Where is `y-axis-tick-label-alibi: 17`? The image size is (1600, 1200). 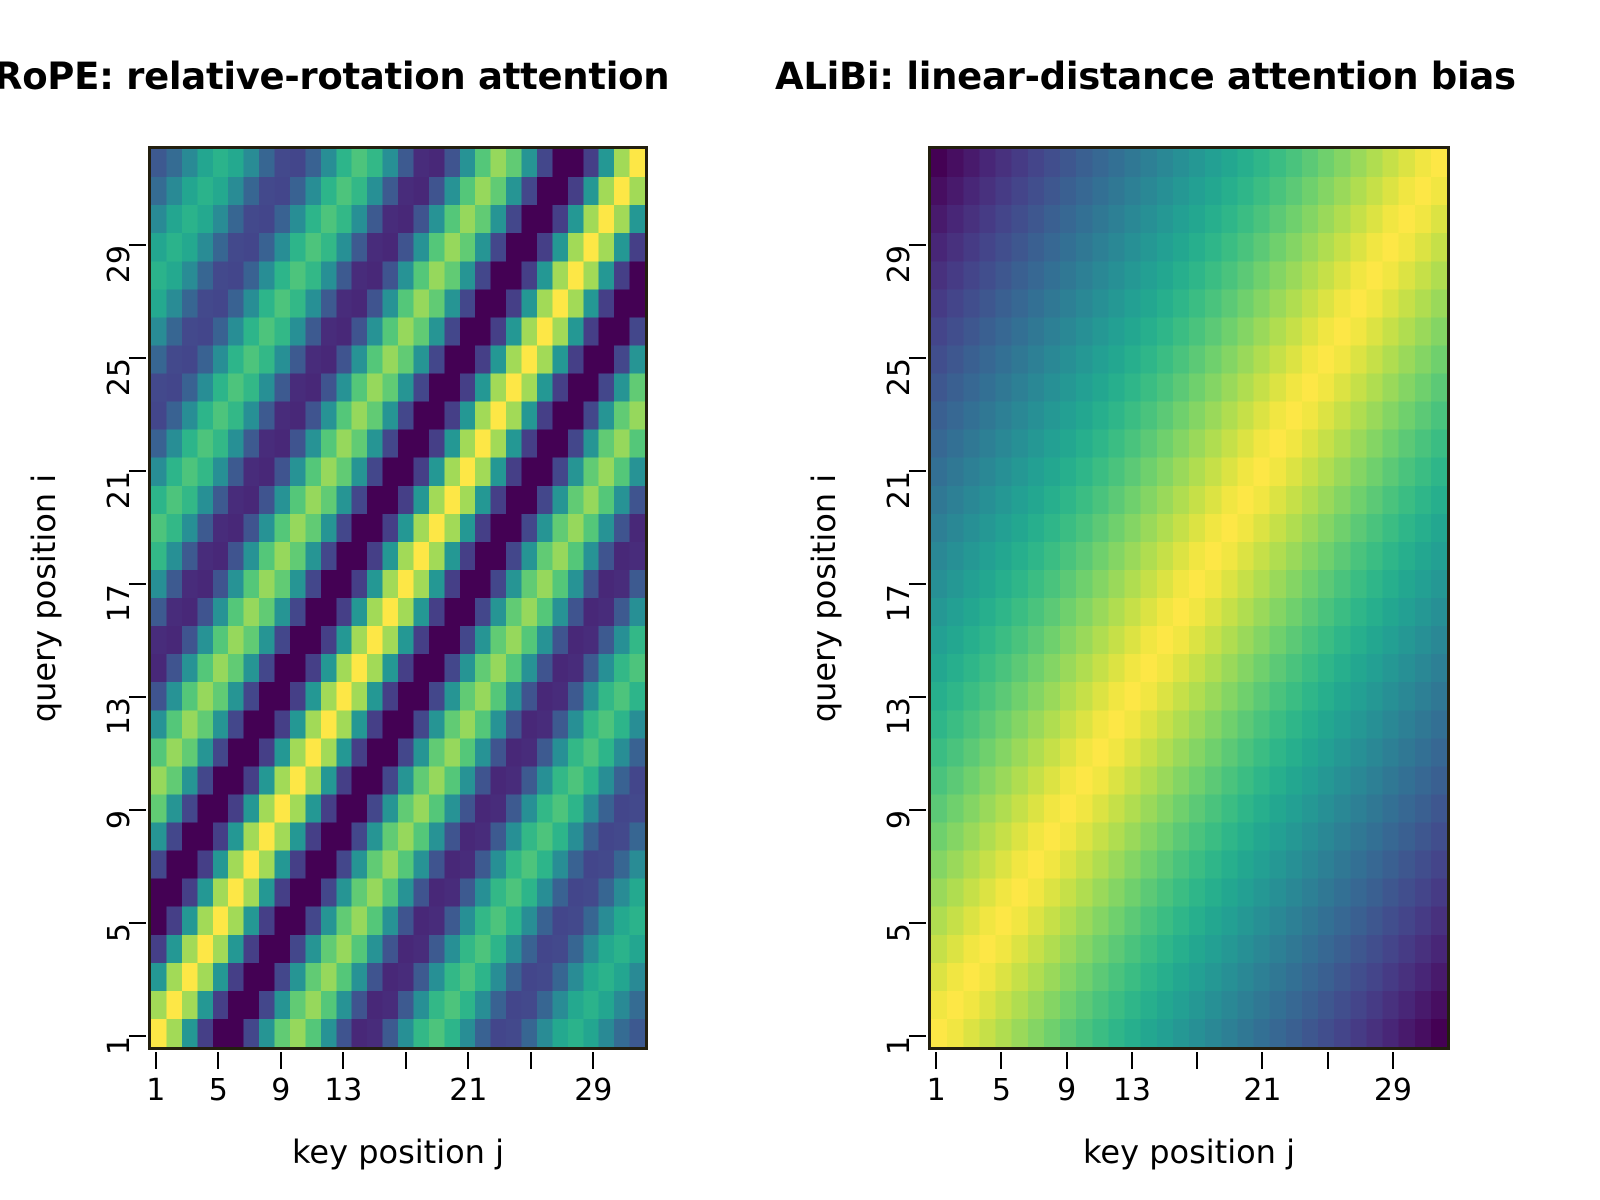 y-axis-tick-label-alibi: 17 is located at coordinates (899, 603).